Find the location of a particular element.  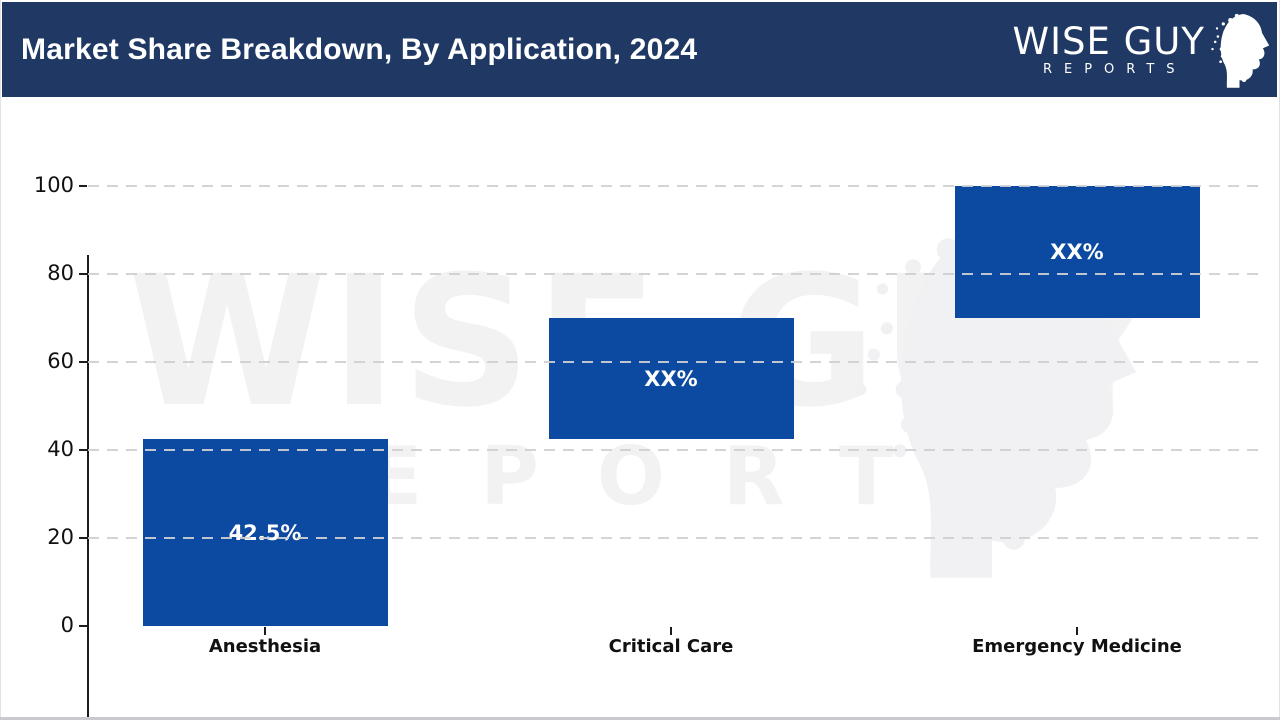

y-tick-label: 100 is located at coordinates (53, 185).